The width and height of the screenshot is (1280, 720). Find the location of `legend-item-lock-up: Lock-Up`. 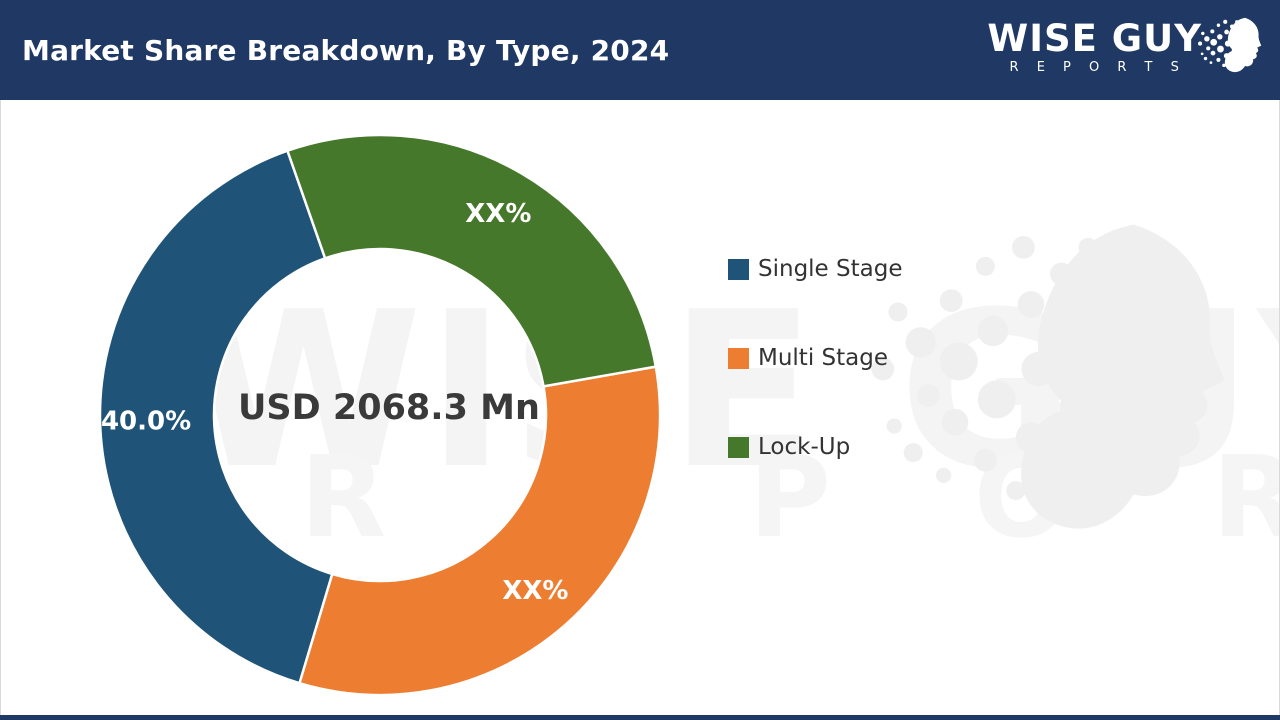

legend-item-lock-up: Lock-Up is located at coordinates (815, 447).